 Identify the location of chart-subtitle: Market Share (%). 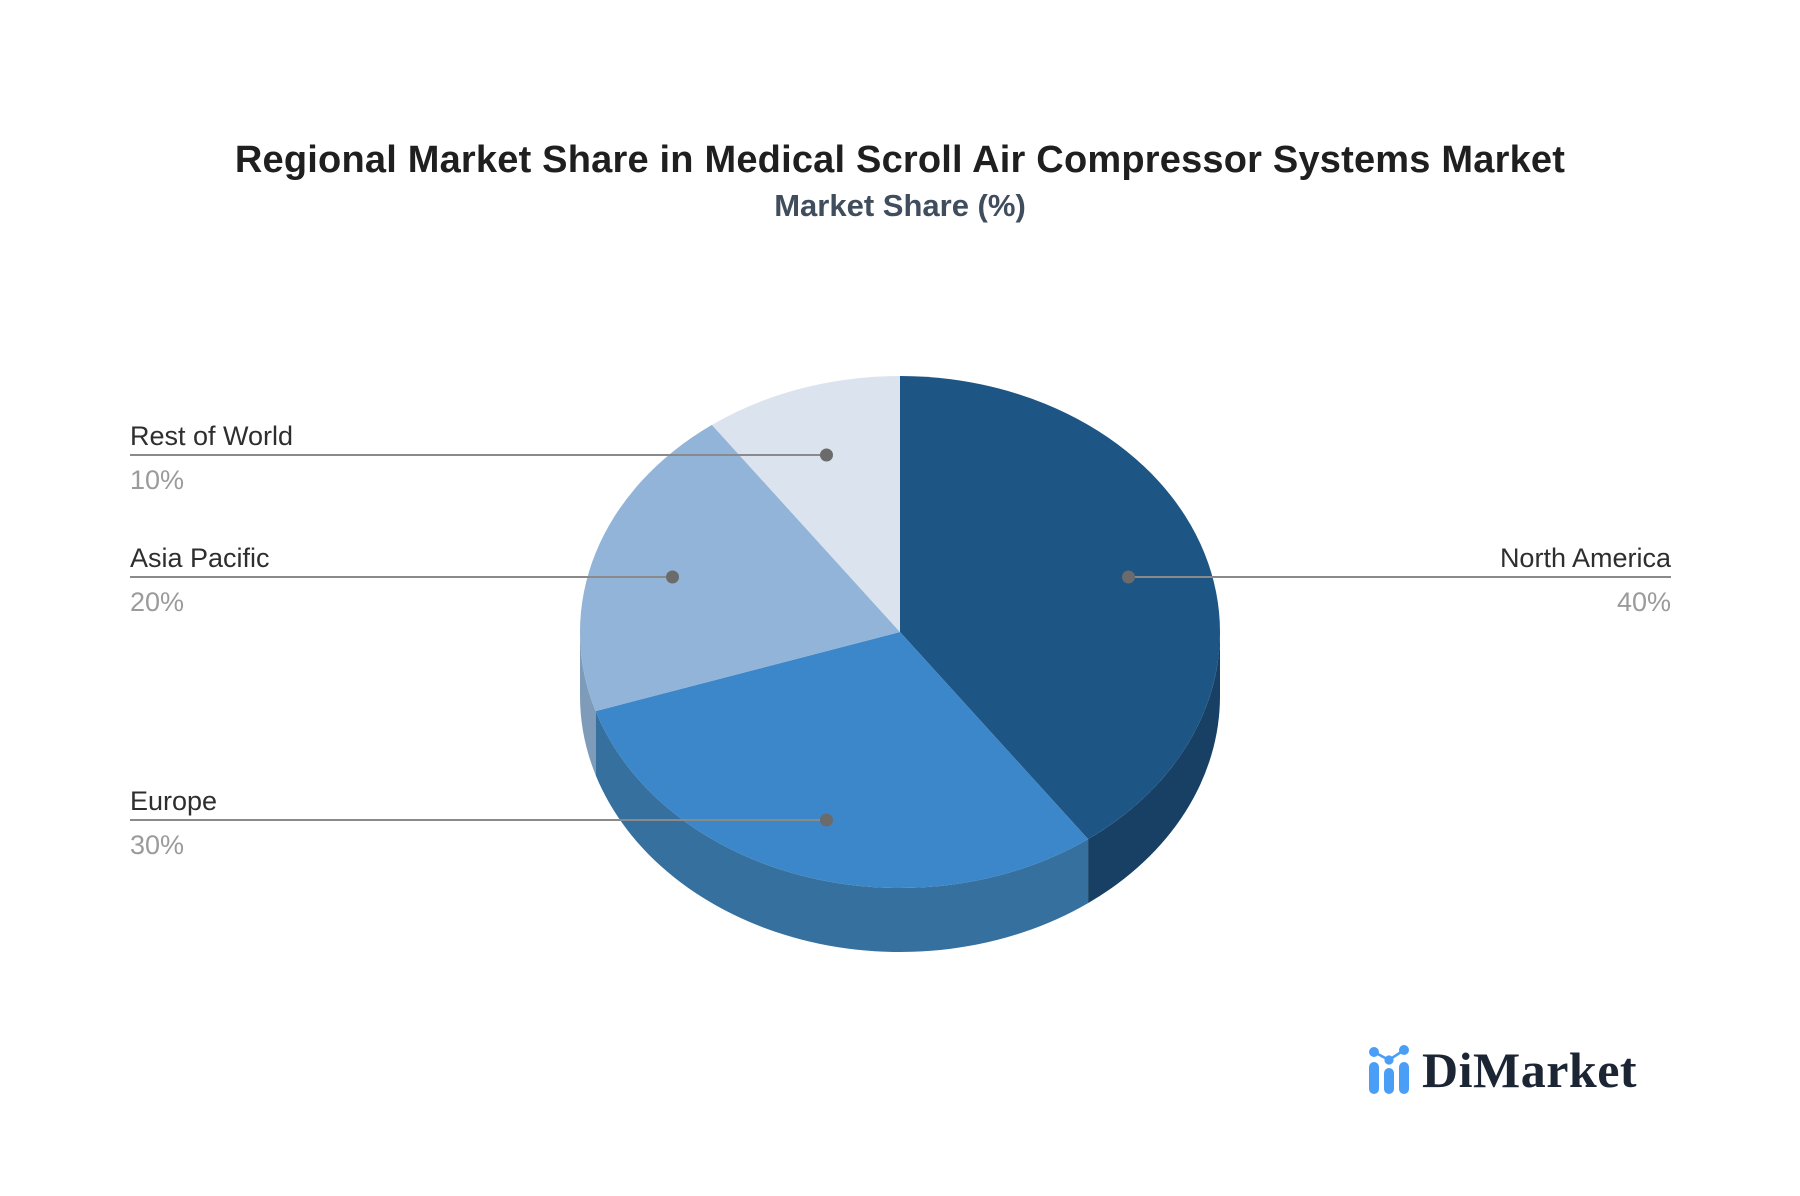
(900, 205).